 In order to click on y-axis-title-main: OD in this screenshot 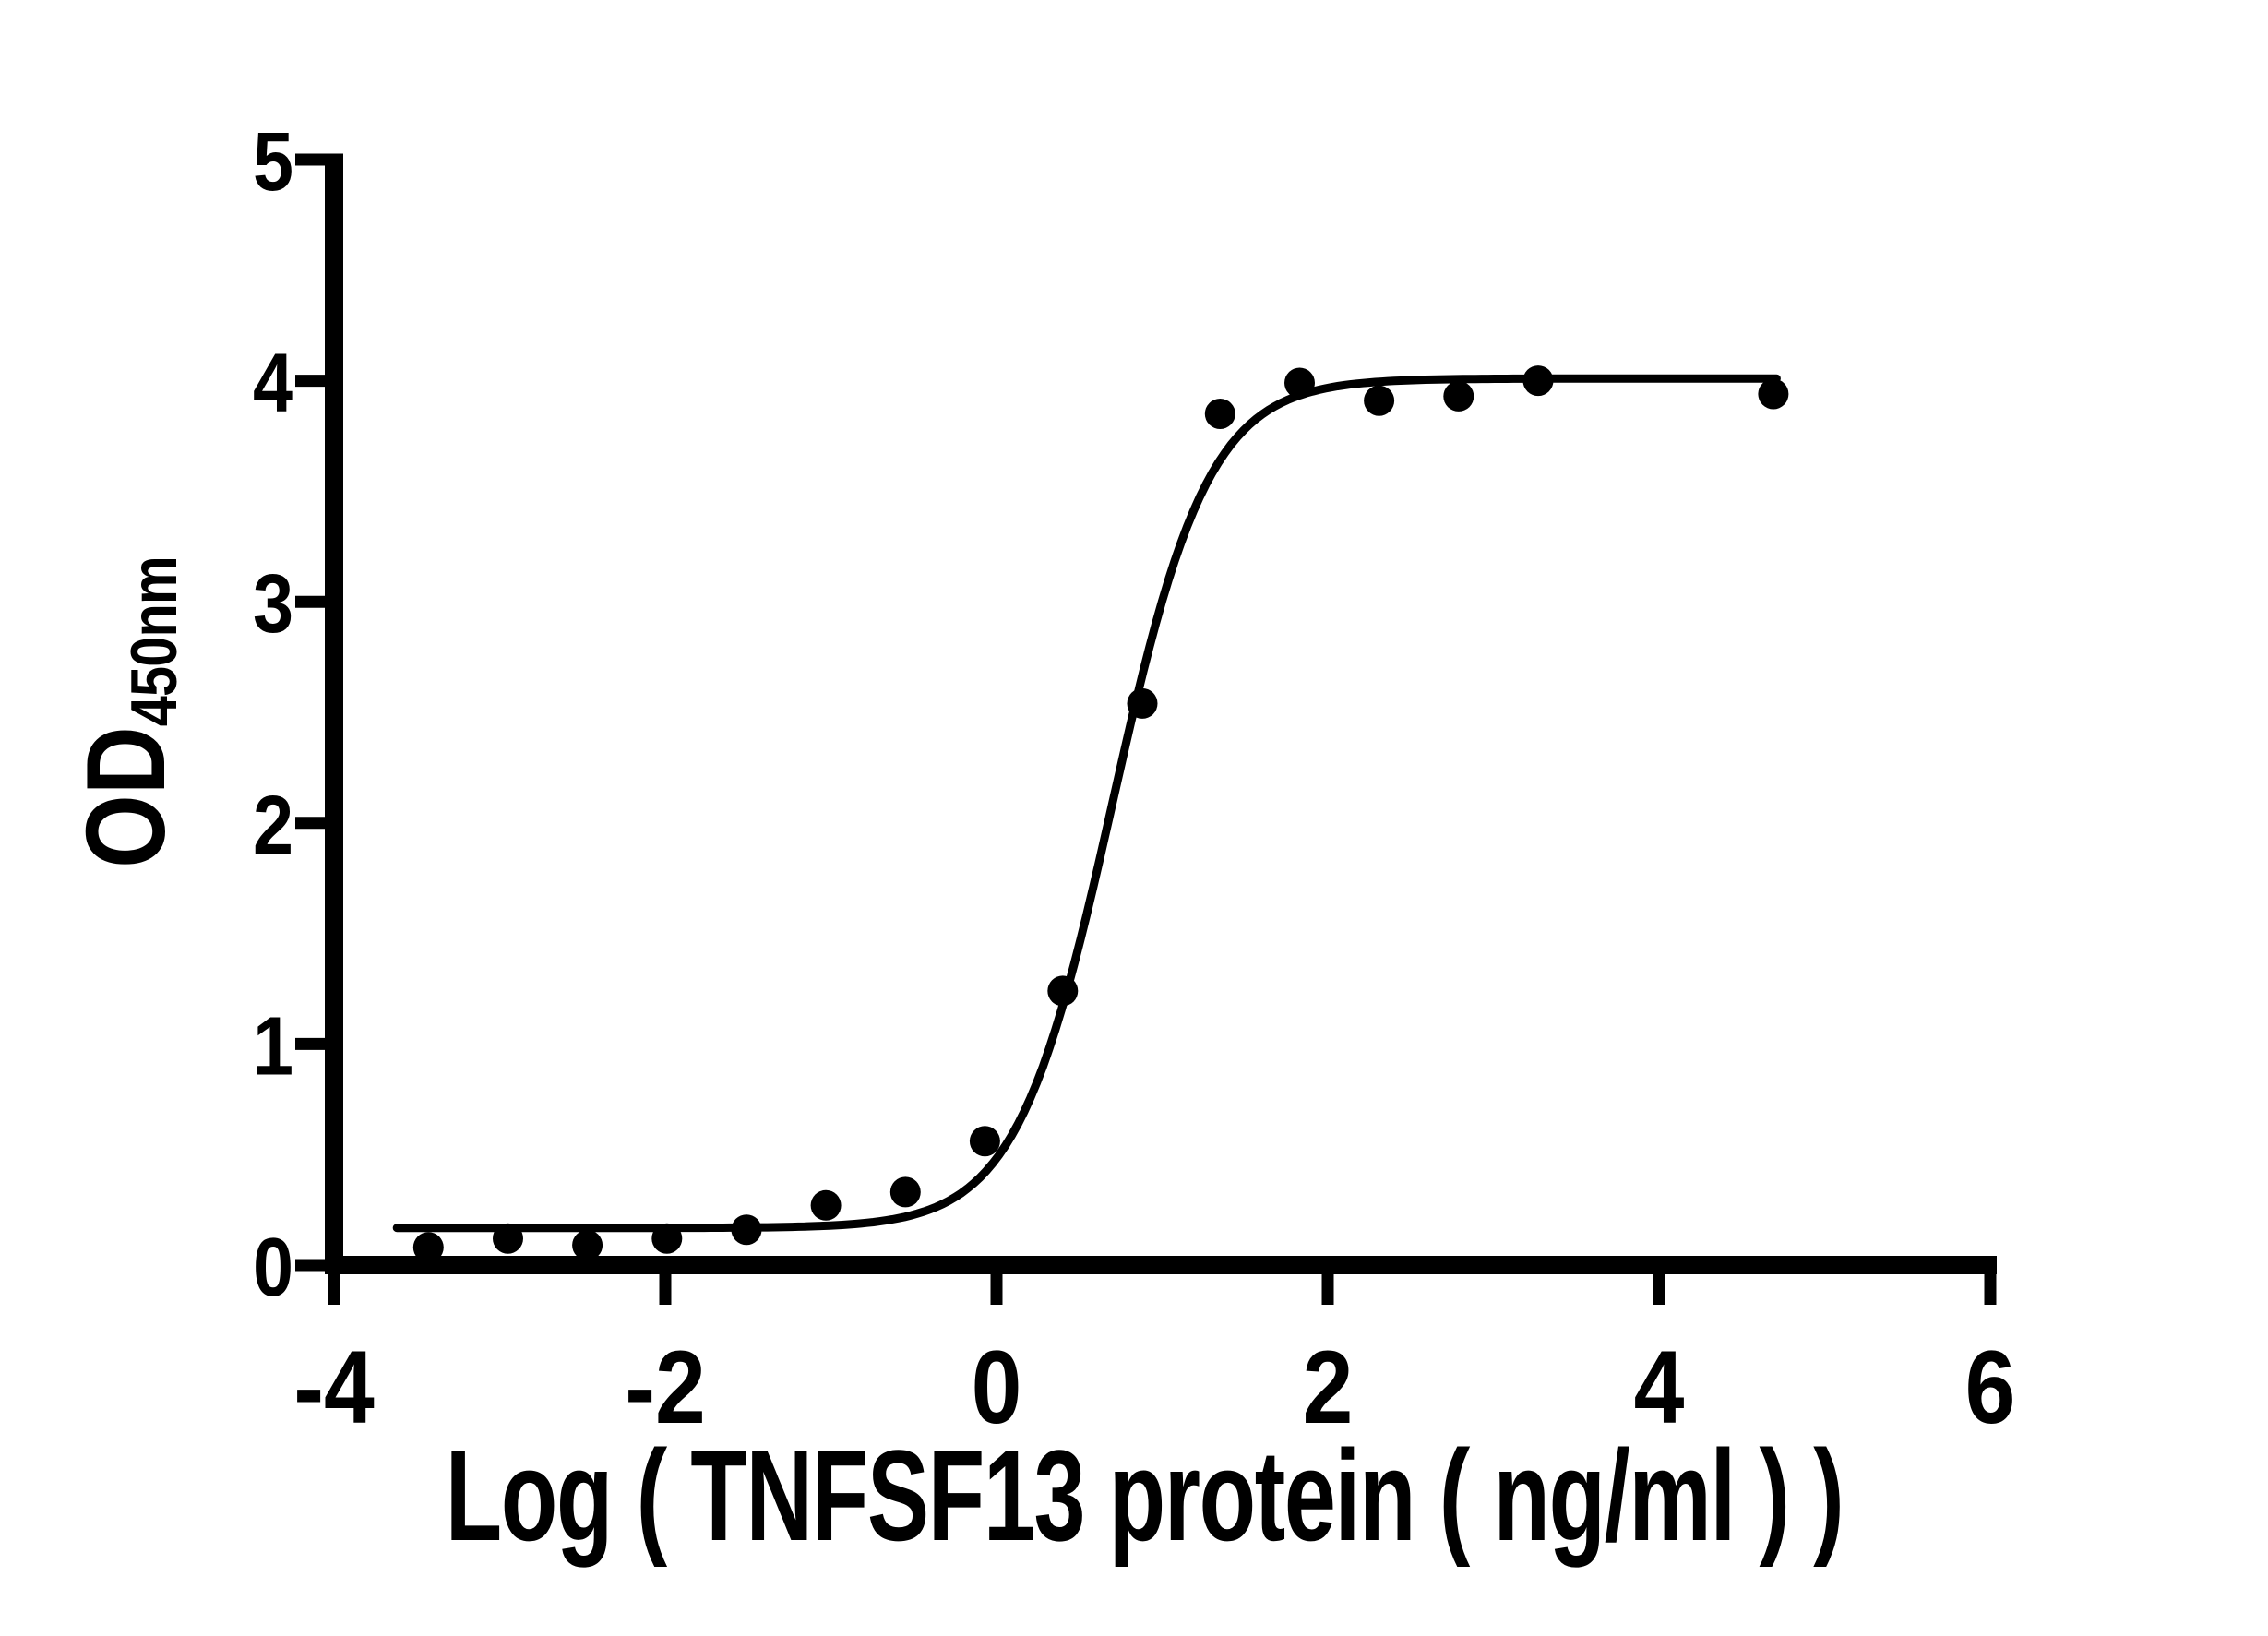, I will do `click(125, 797)`.